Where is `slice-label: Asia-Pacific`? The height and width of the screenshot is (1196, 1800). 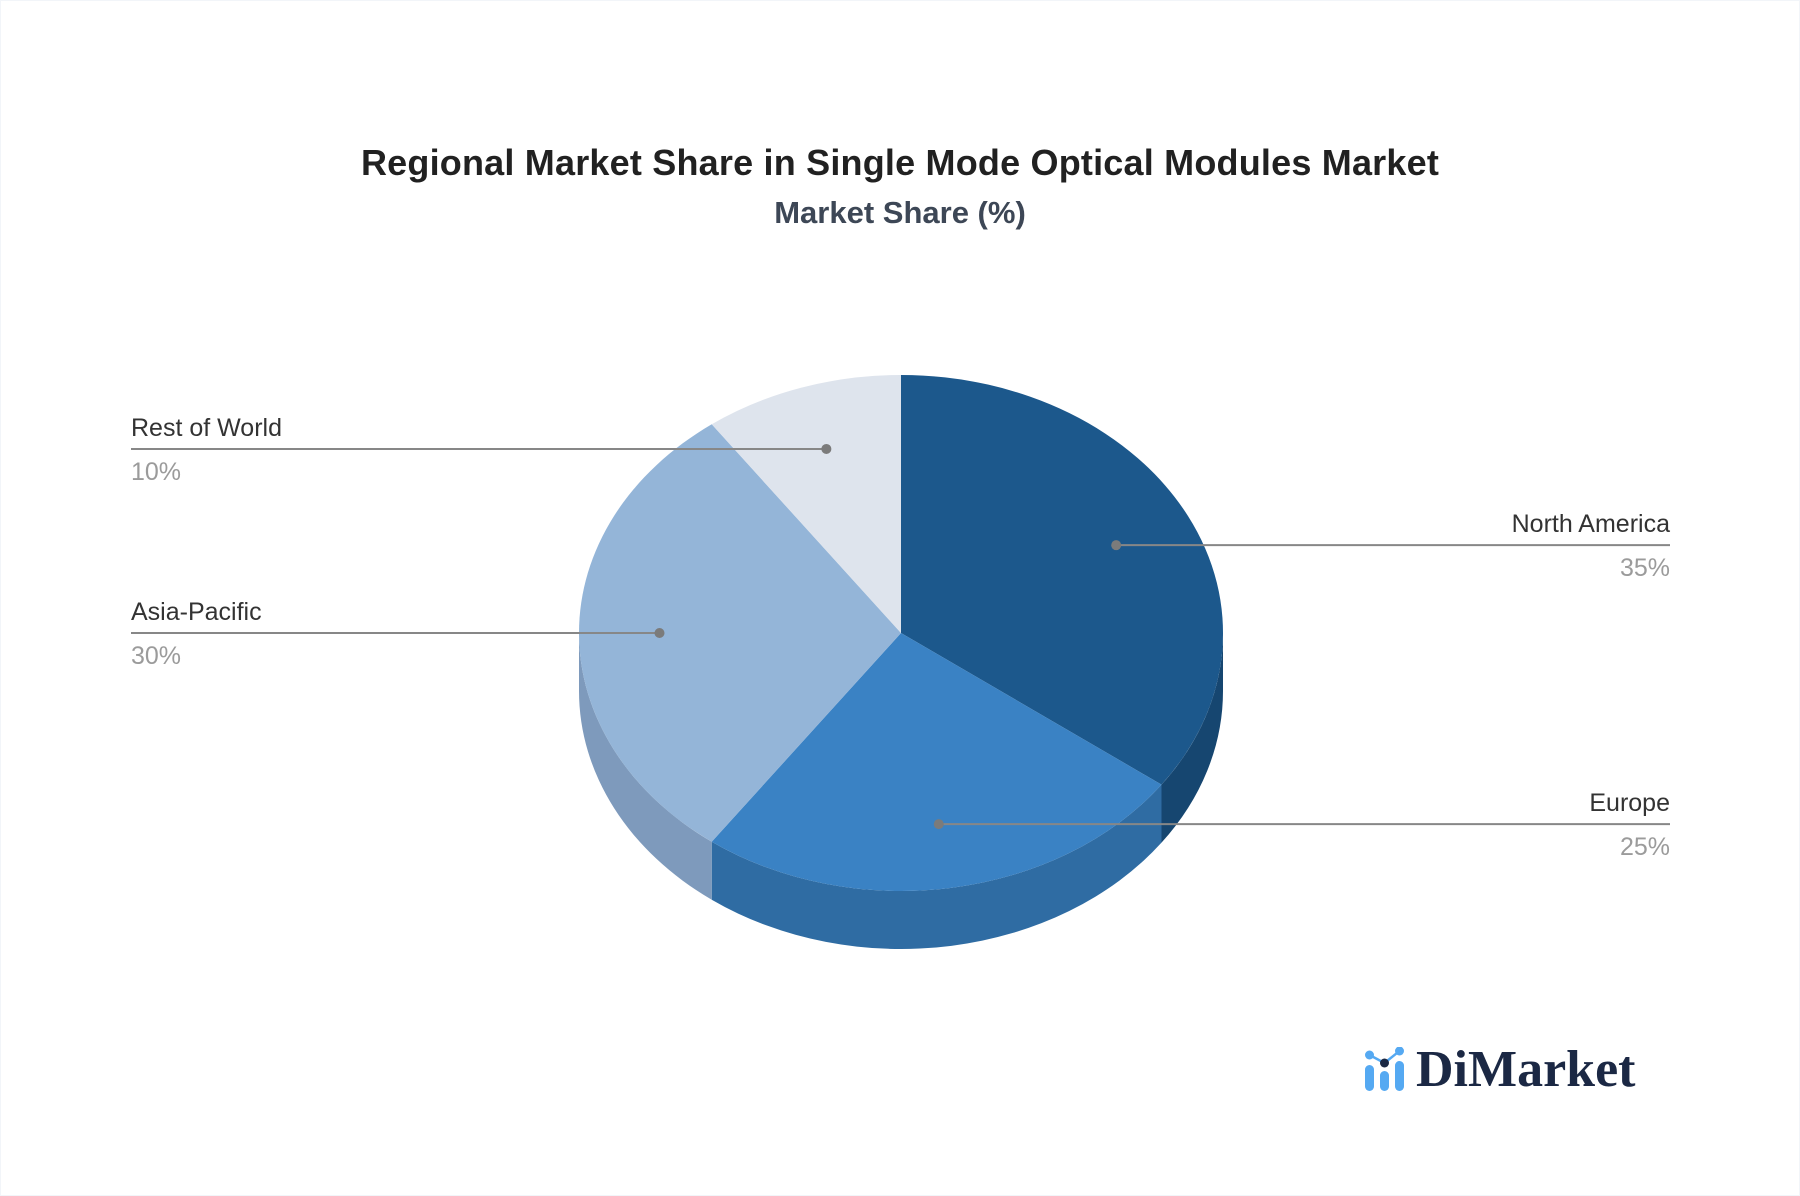 slice-label: Asia-Pacific is located at coordinates (196, 612).